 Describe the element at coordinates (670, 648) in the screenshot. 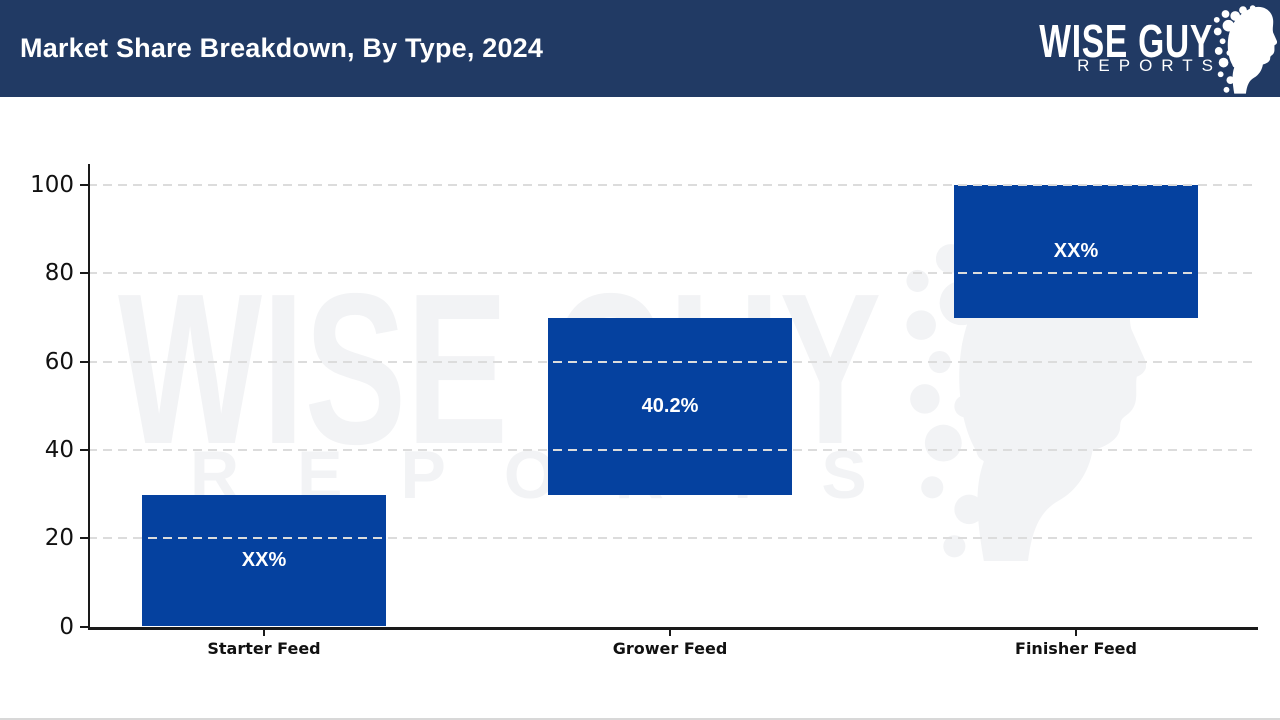

I see `x-axis-tick-label-2: Grower Feed` at that location.